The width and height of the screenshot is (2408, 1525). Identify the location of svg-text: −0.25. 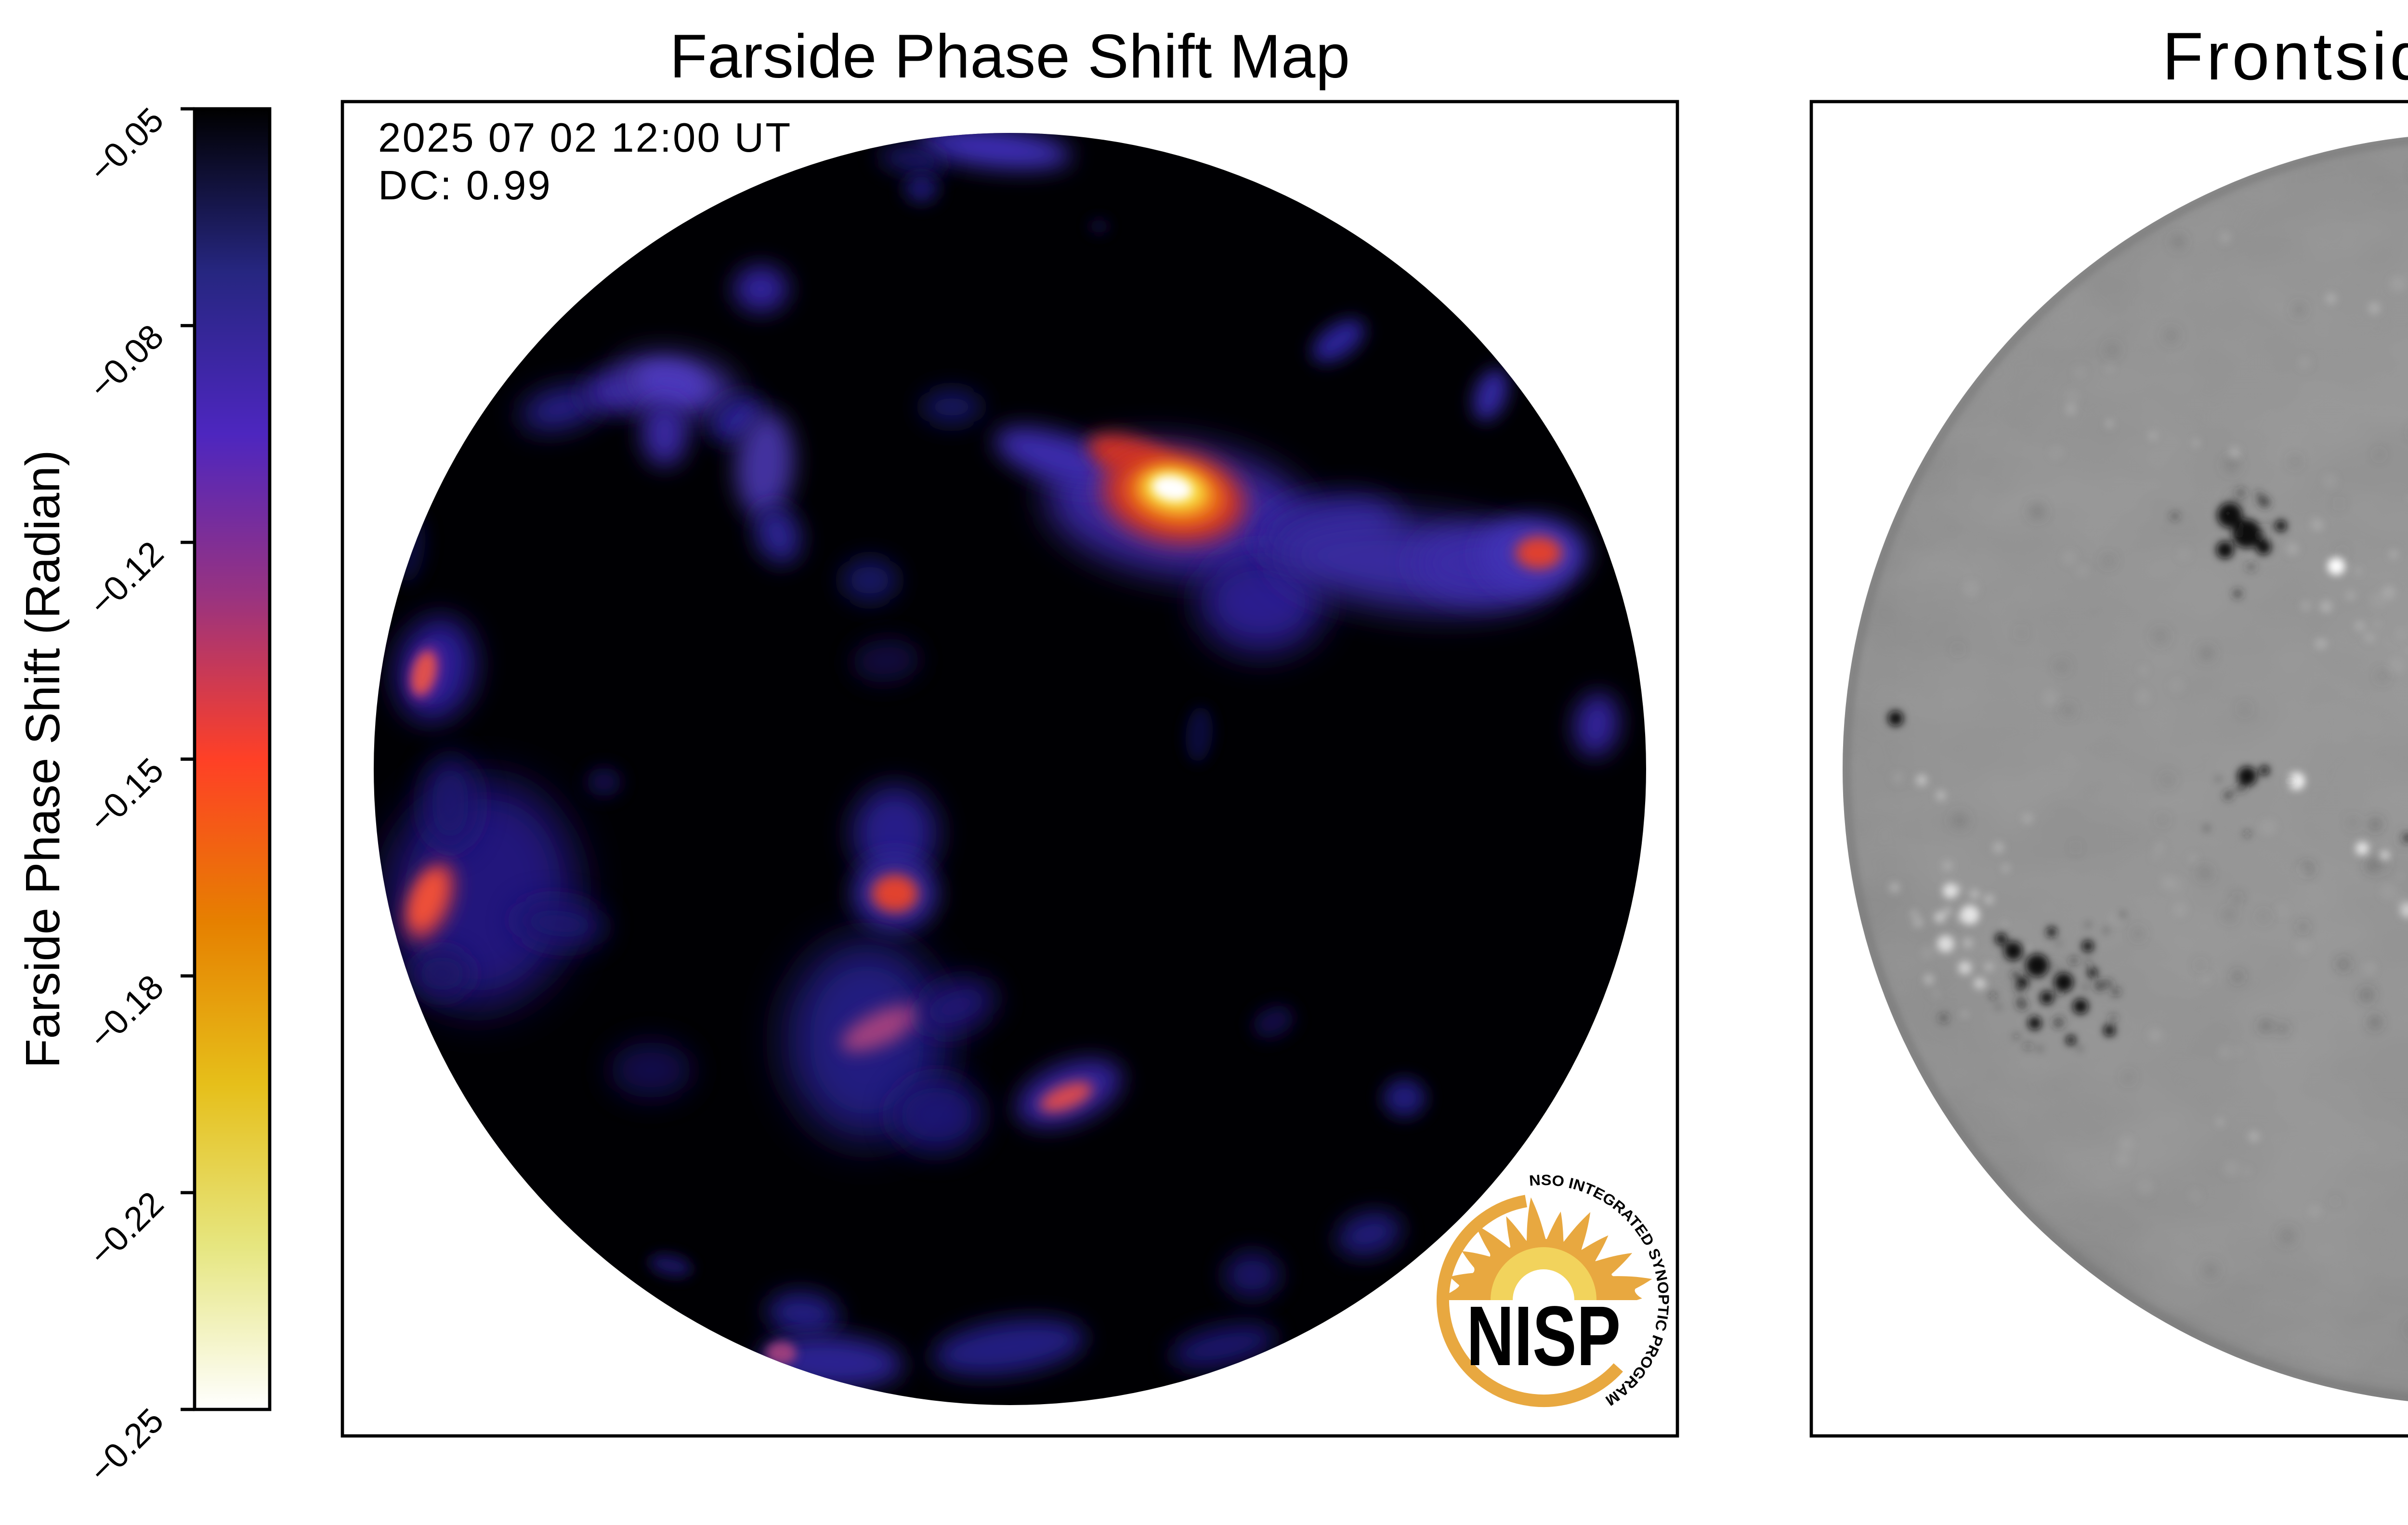
(126, 1445).